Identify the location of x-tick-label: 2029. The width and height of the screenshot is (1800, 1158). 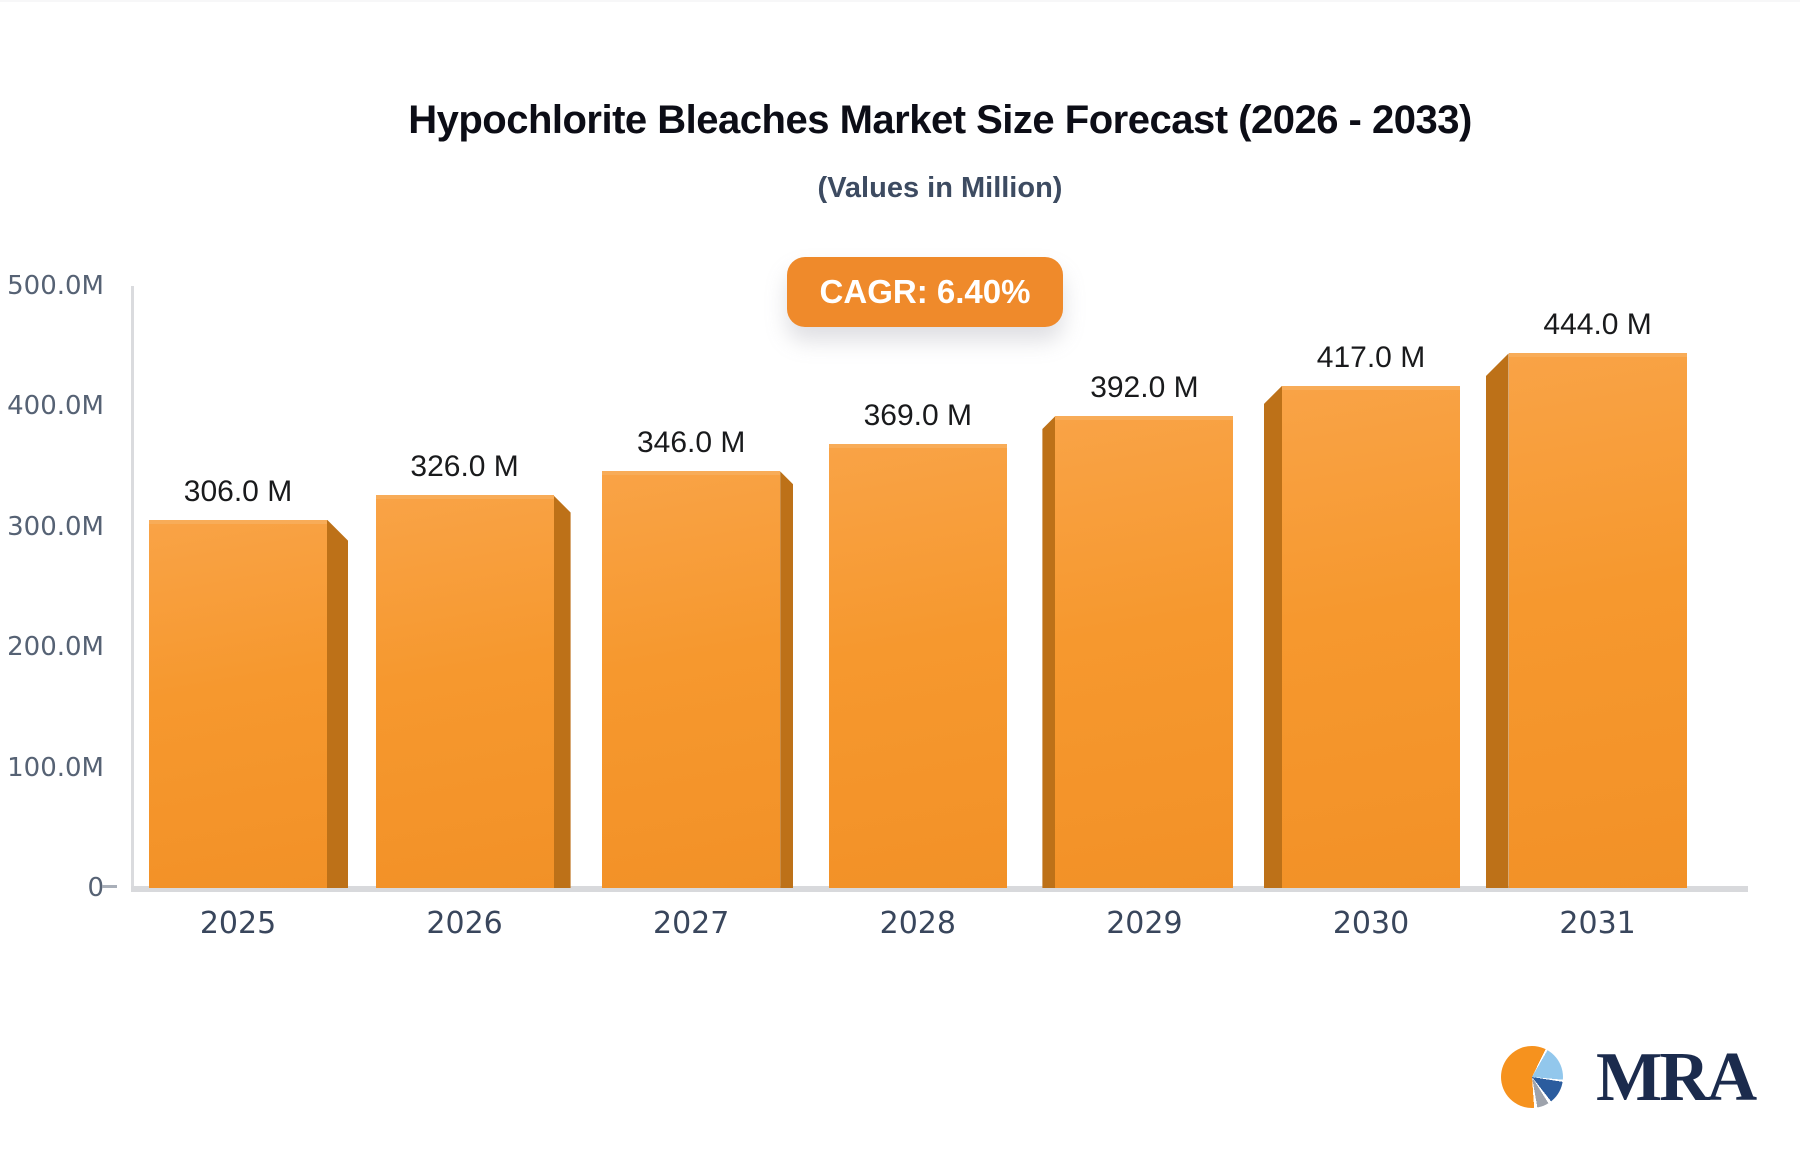
(1144, 923).